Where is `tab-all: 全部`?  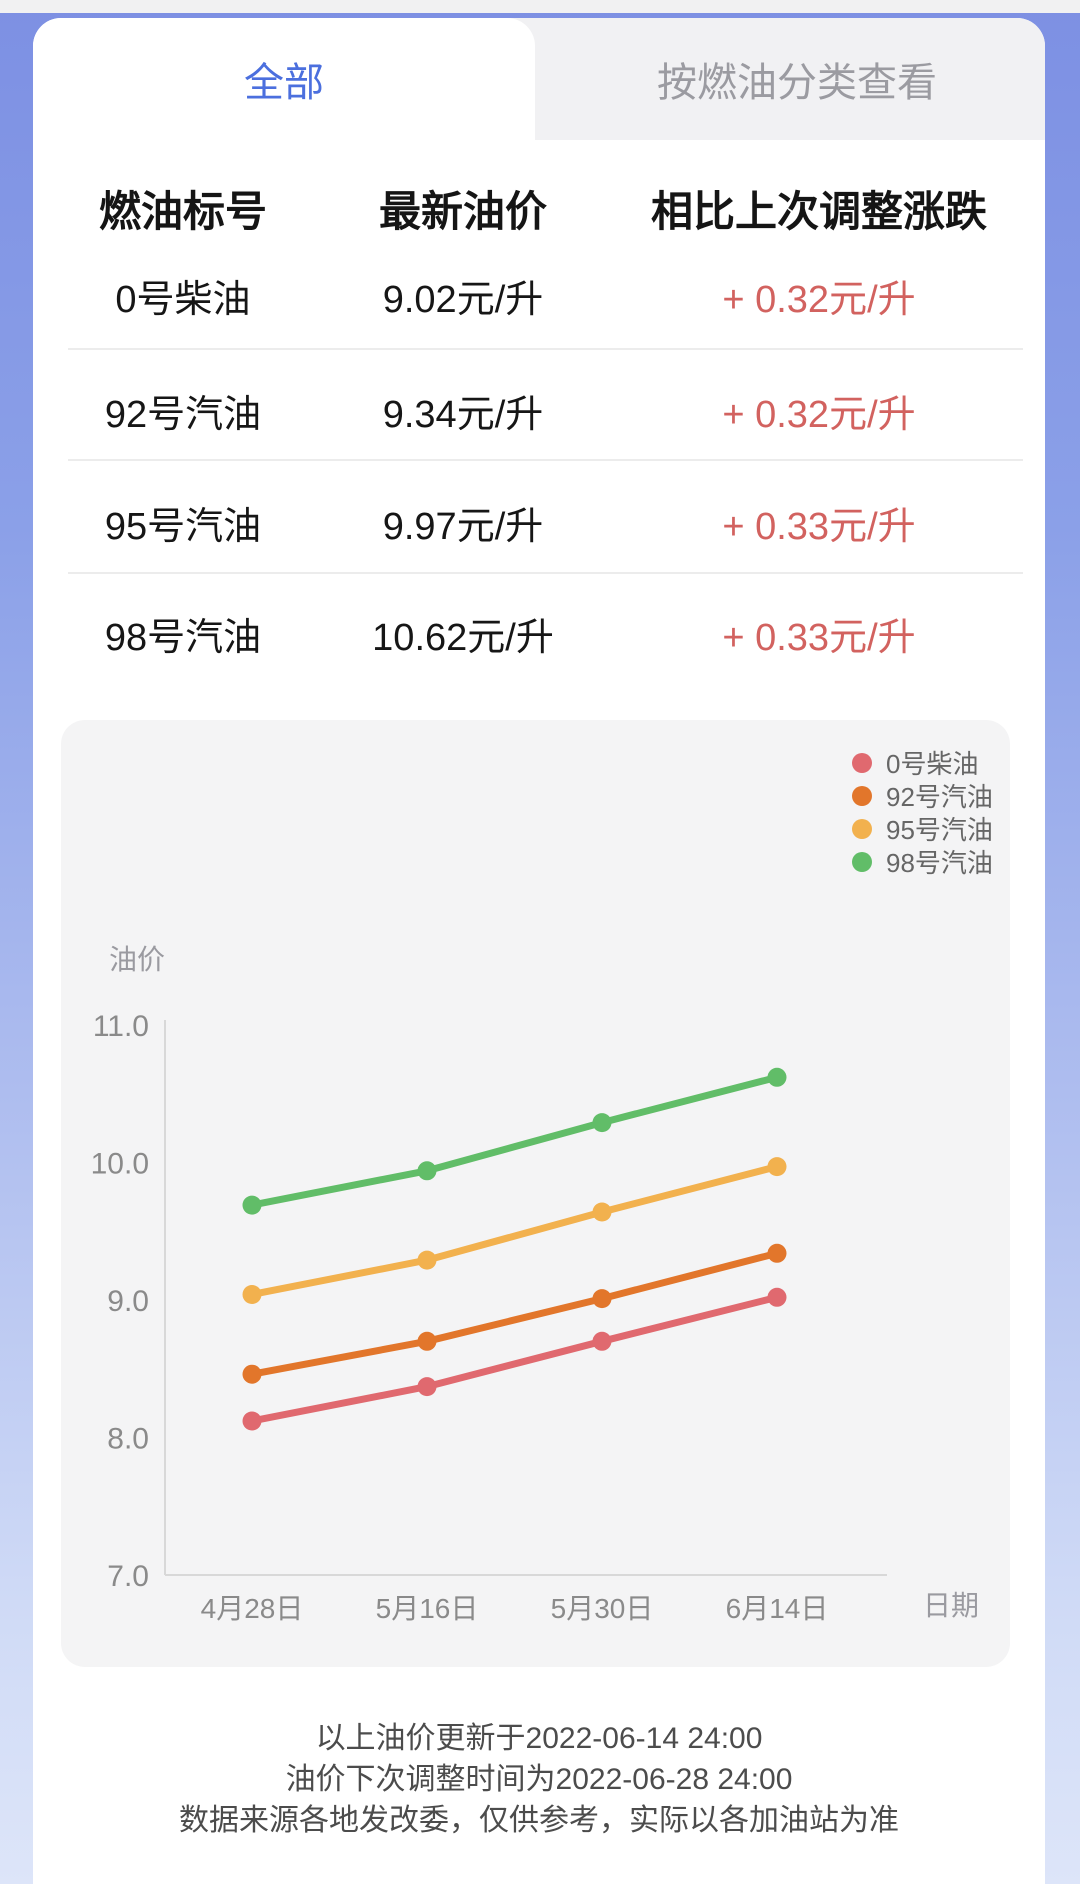 tab-all: 全部 is located at coordinates (284, 79).